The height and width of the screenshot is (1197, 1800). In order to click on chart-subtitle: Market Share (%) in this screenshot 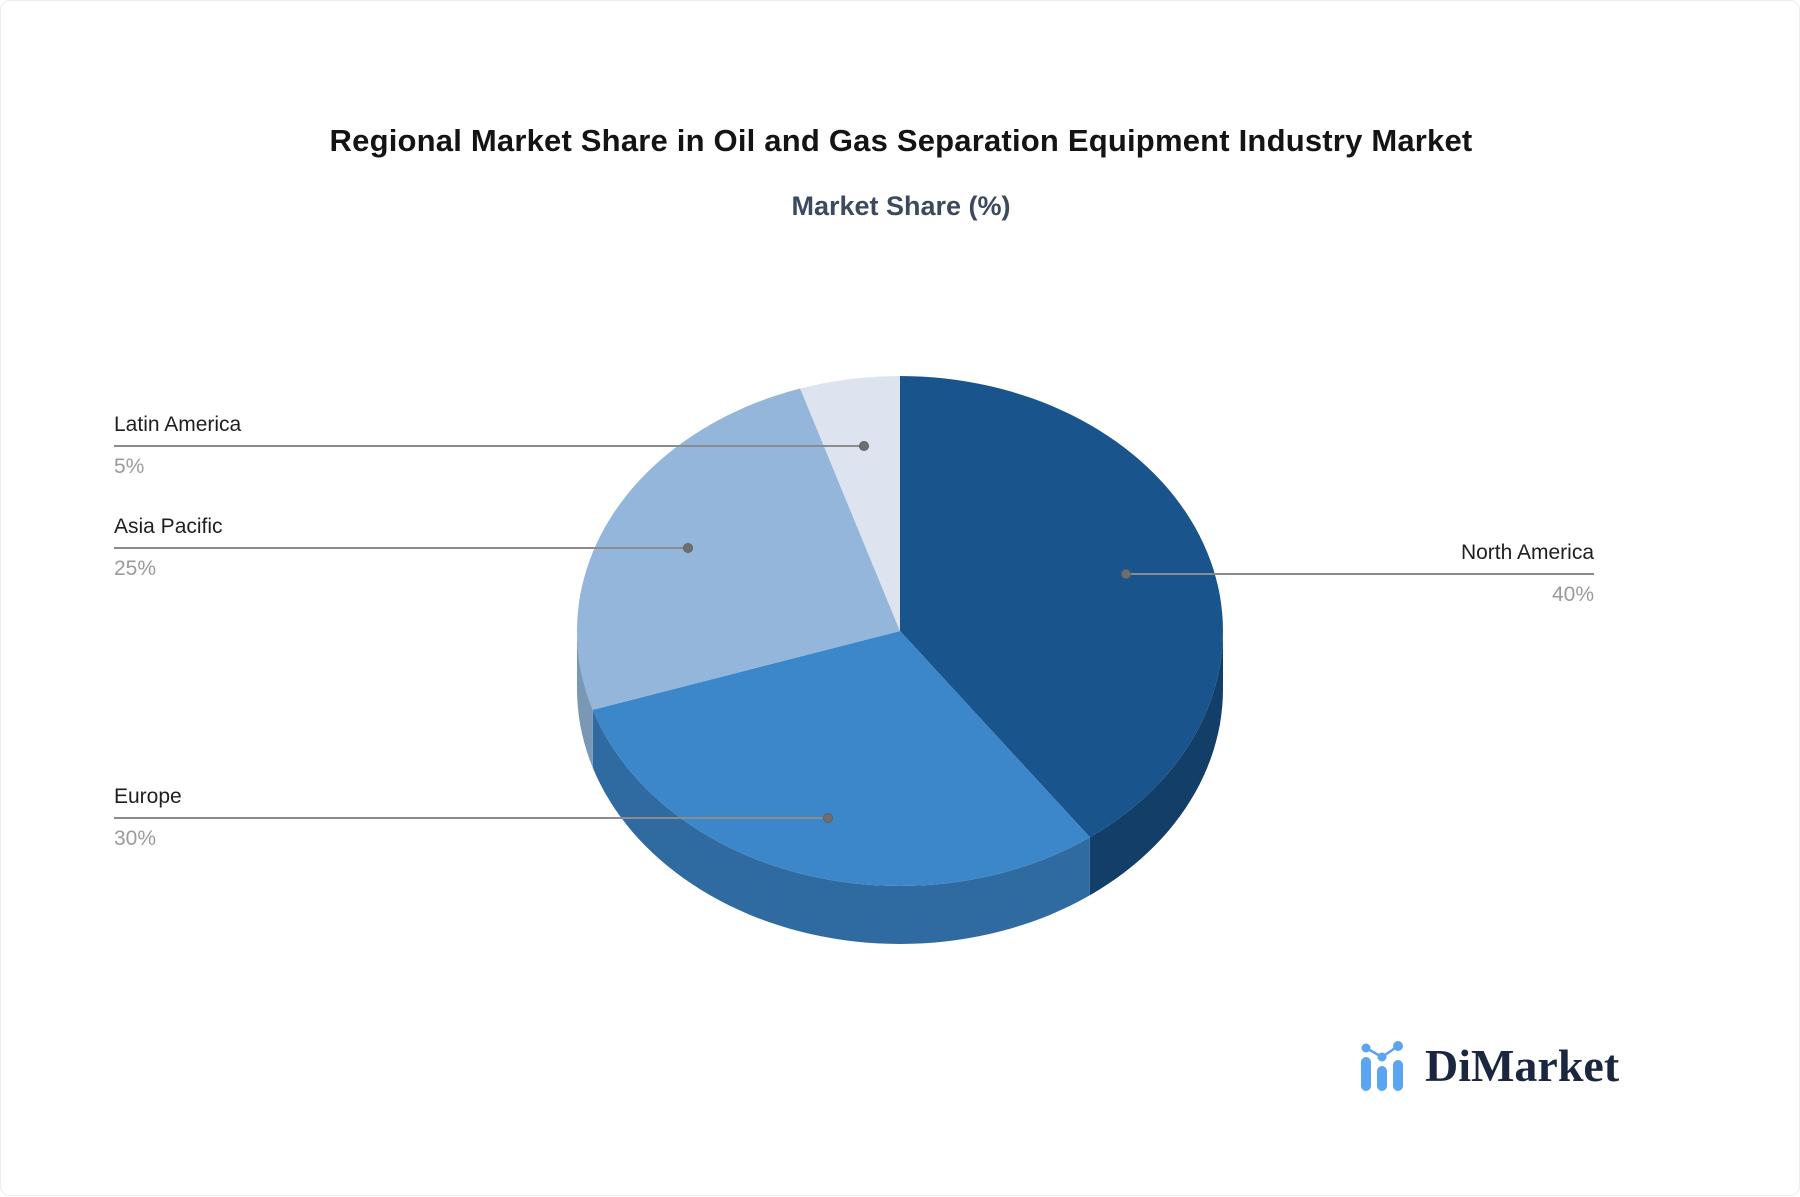, I will do `click(901, 206)`.